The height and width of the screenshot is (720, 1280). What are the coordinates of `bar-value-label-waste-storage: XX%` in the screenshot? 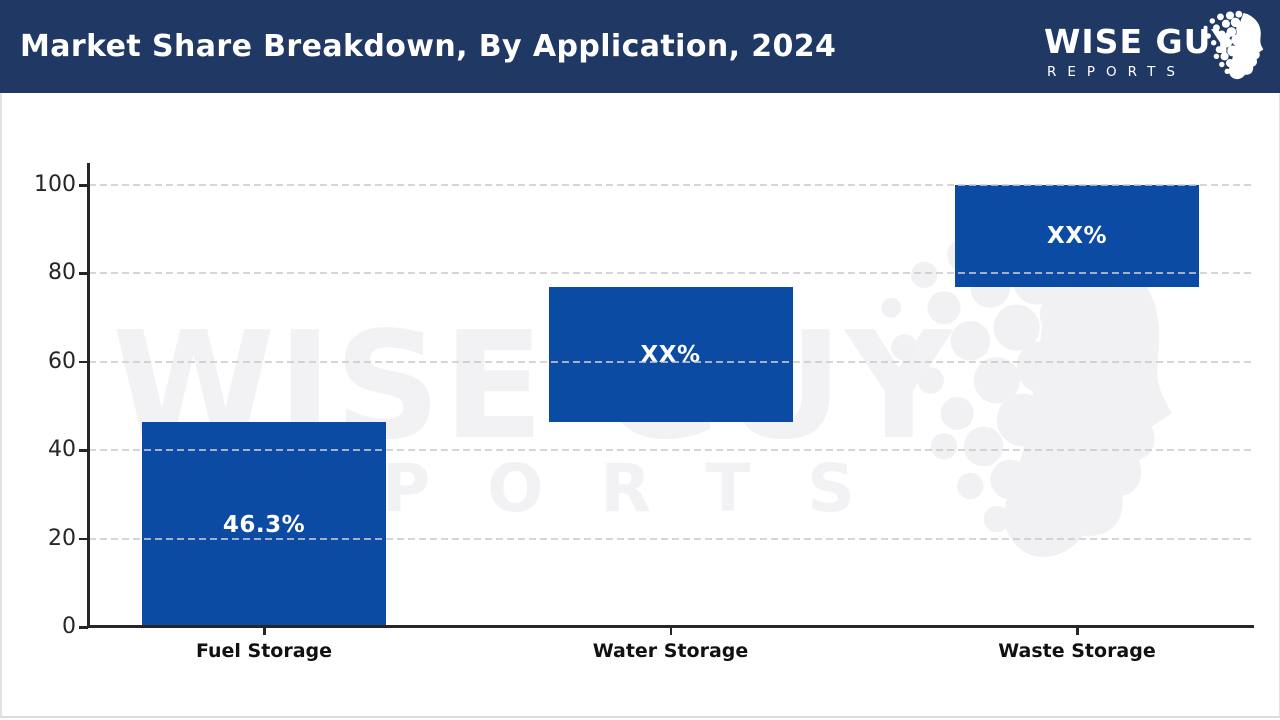 It's located at (1076, 236).